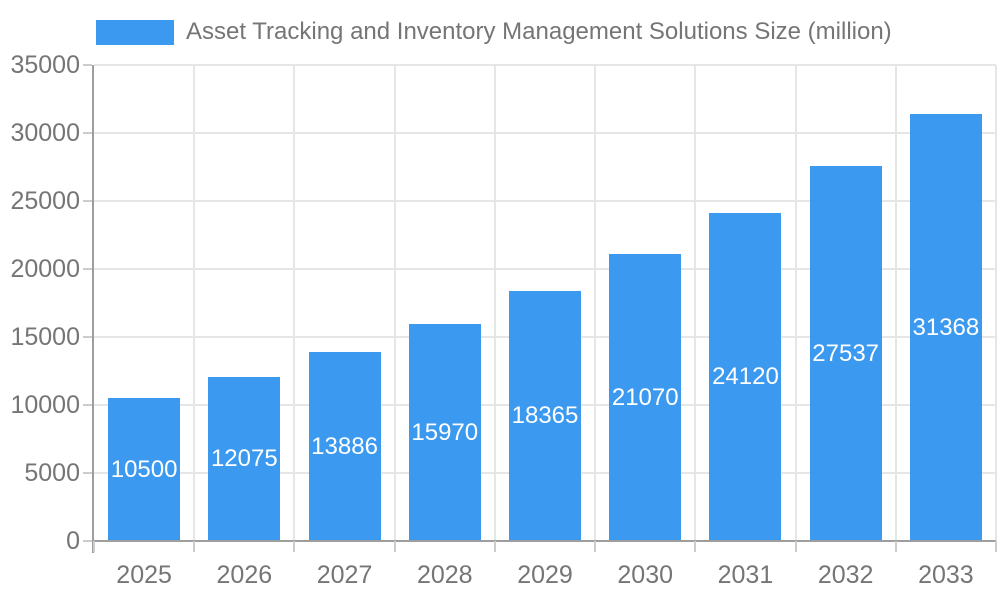 This screenshot has height=600, width=1000. I want to click on bar-value-label: 24120, so click(745, 376).